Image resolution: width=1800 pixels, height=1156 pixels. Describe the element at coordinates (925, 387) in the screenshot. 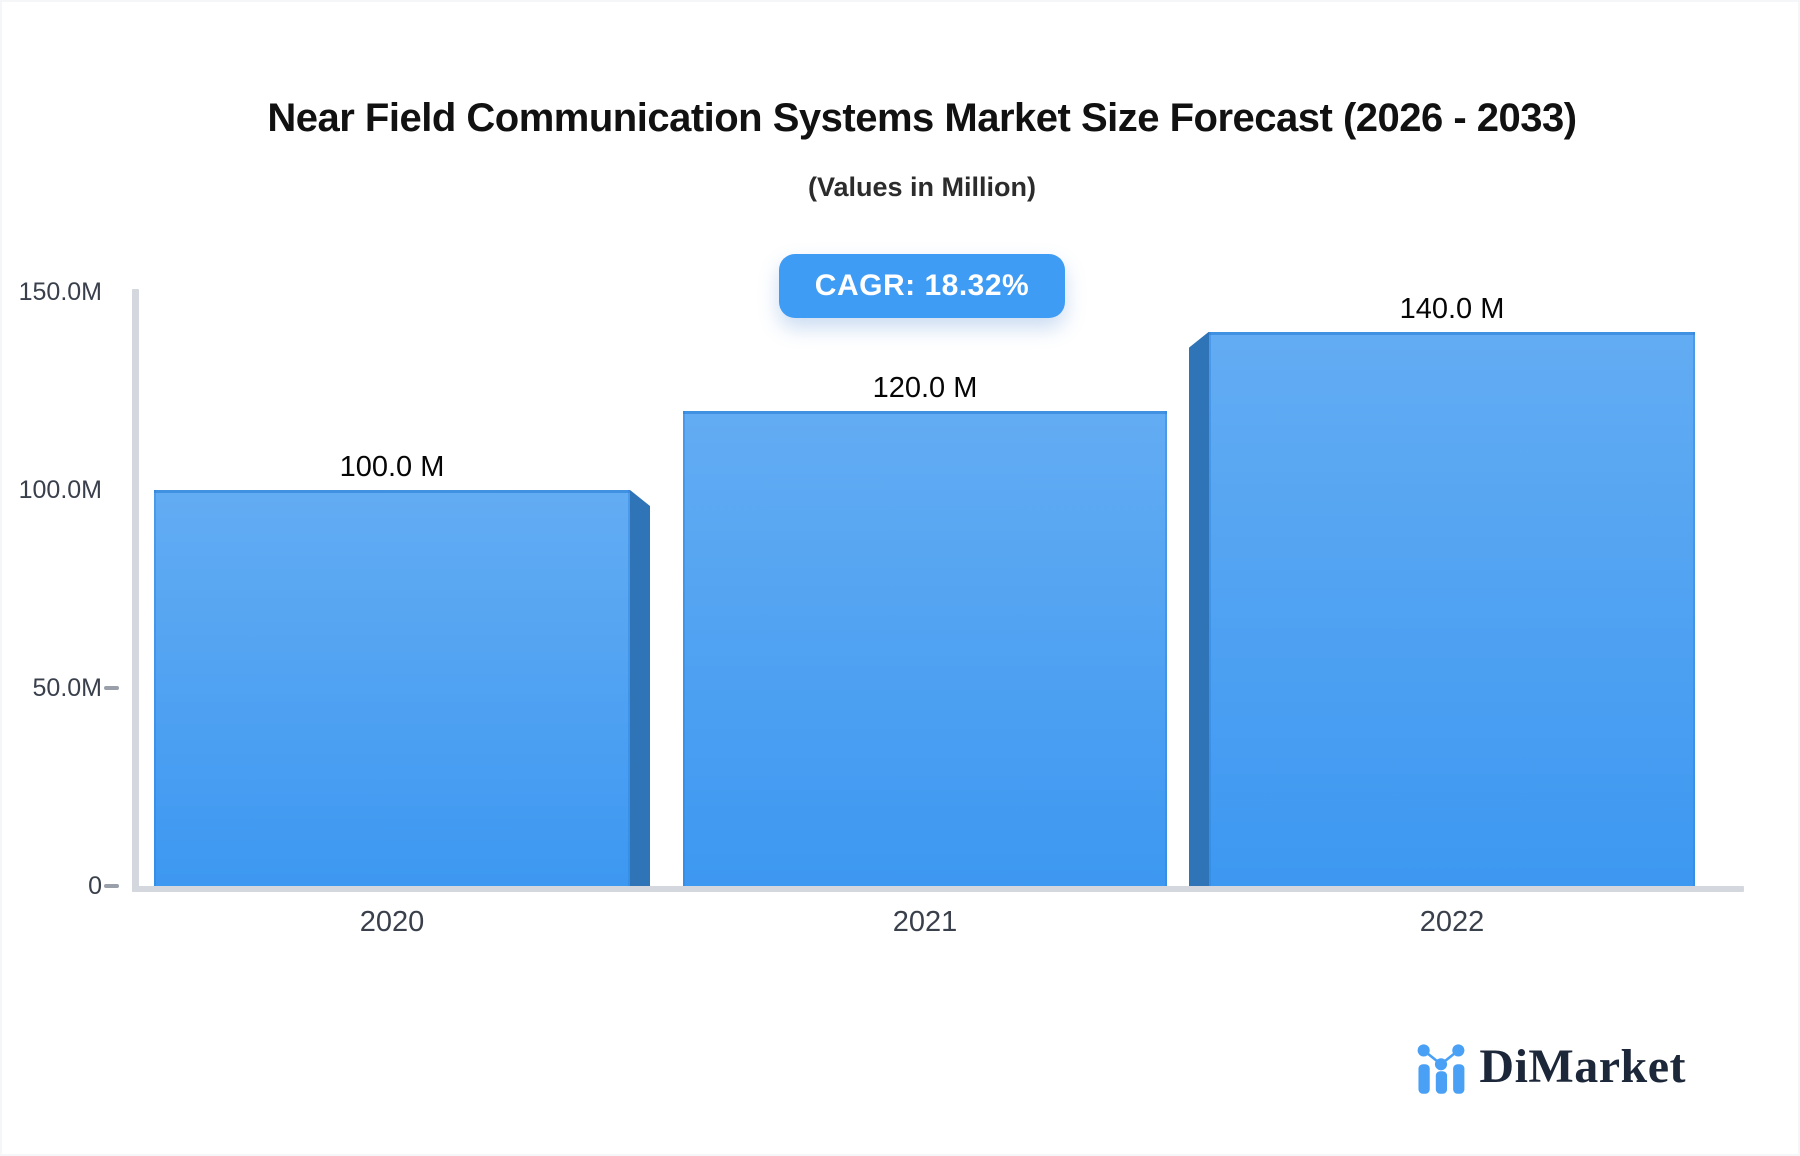

I see `bar-value-label: 120.0 M` at that location.